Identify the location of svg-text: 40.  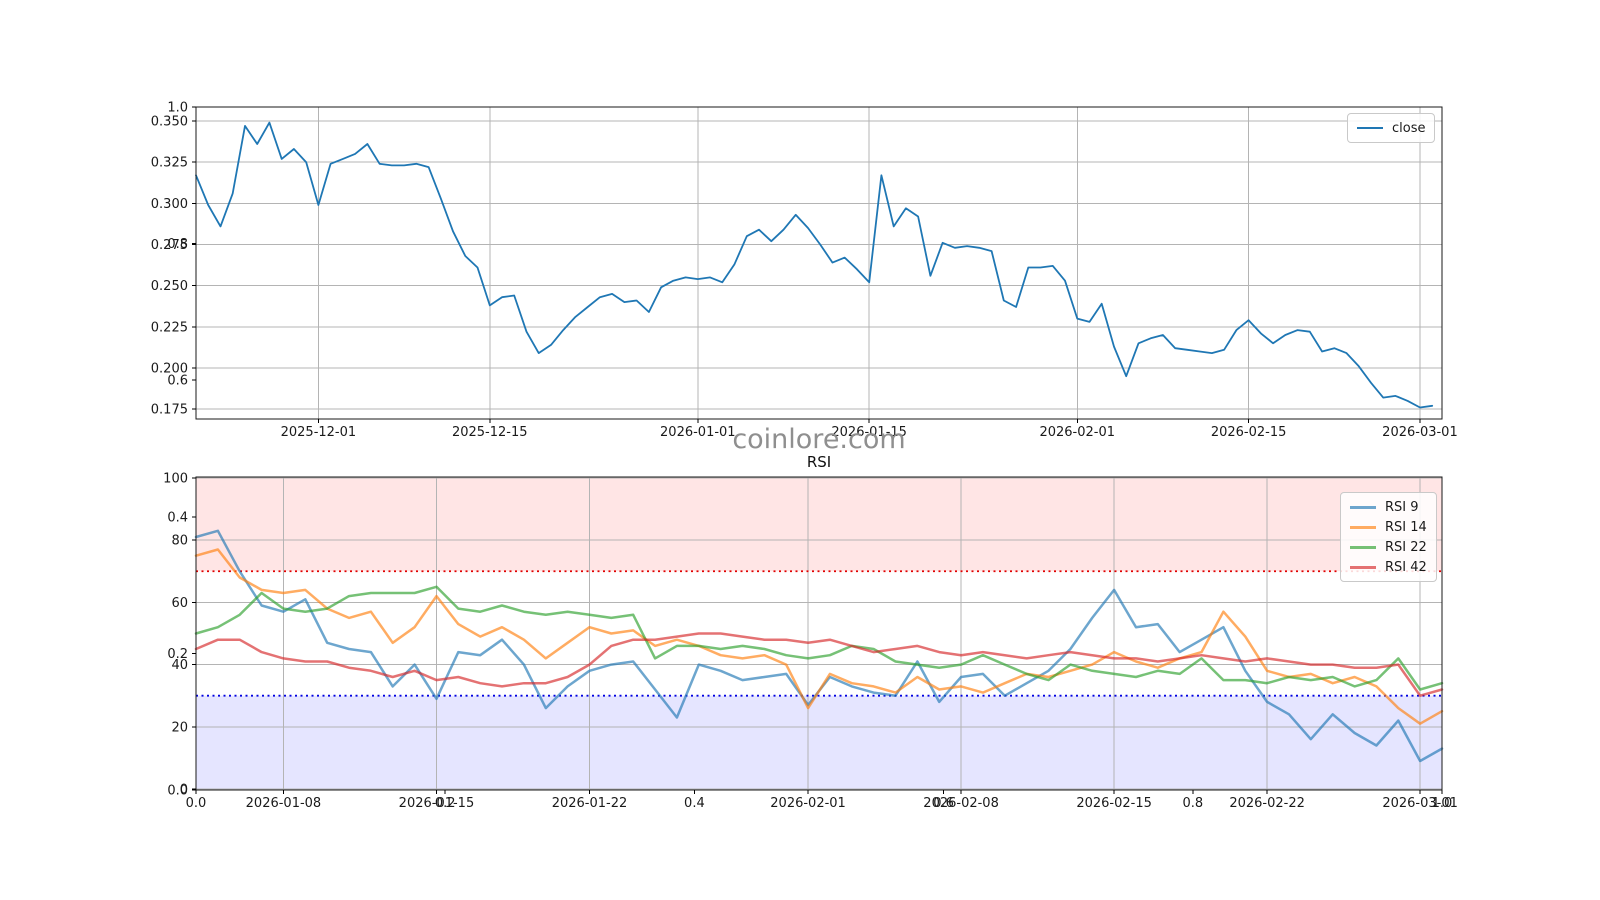
(179, 665).